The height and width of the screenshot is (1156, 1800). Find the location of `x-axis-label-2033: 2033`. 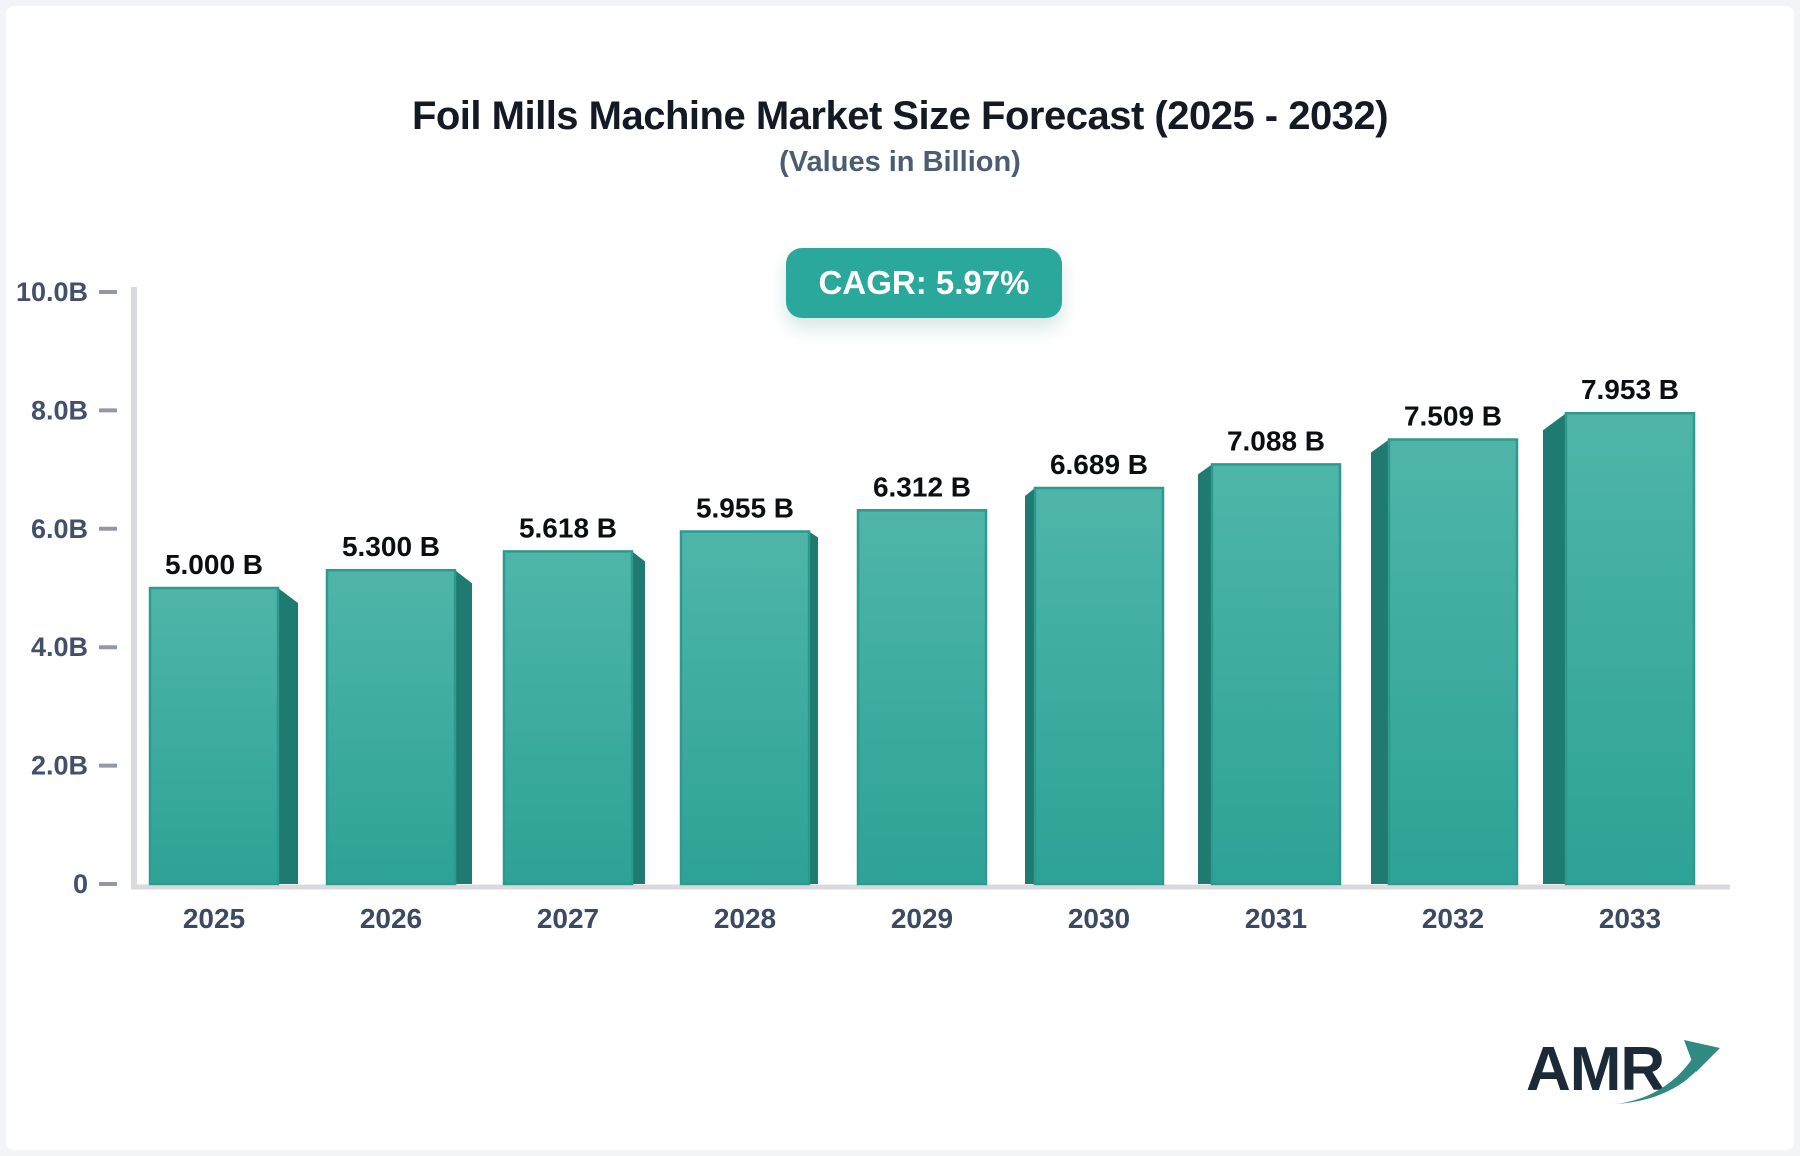

x-axis-label-2033: 2033 is located at coordinates (1630, 918).